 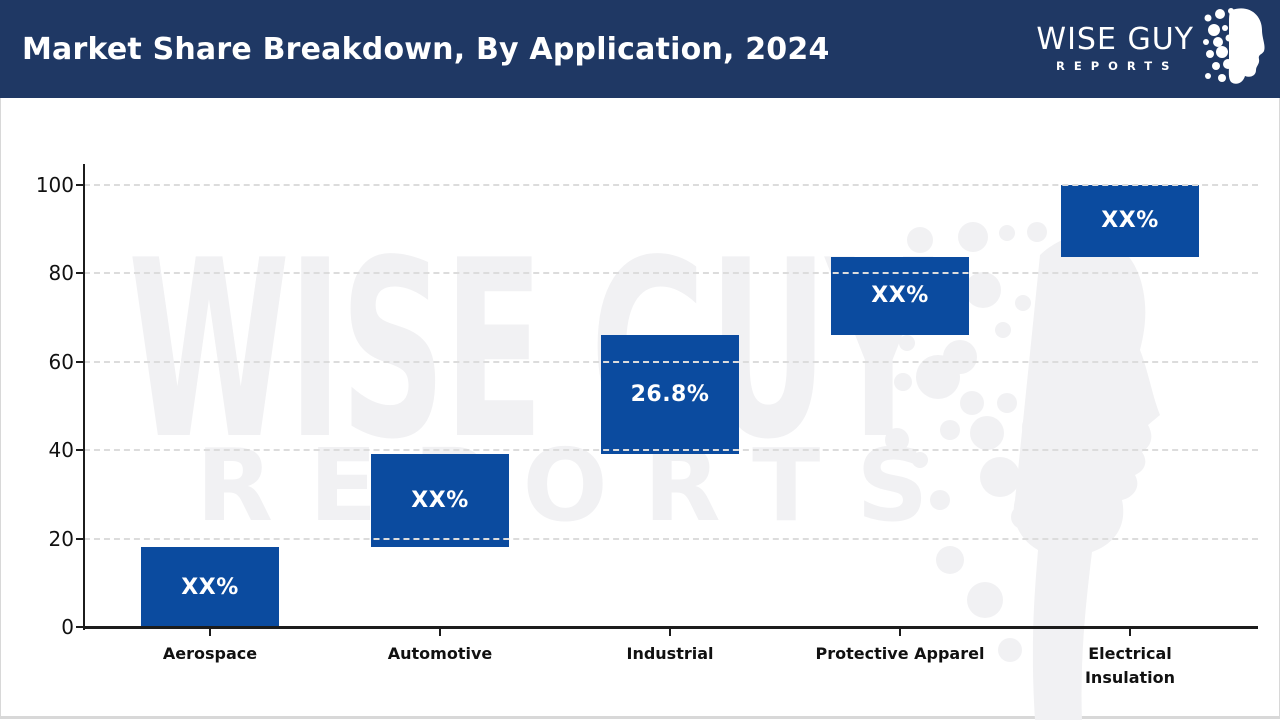 I want to click on bar: 26.8%, so click(x=670, y=394).